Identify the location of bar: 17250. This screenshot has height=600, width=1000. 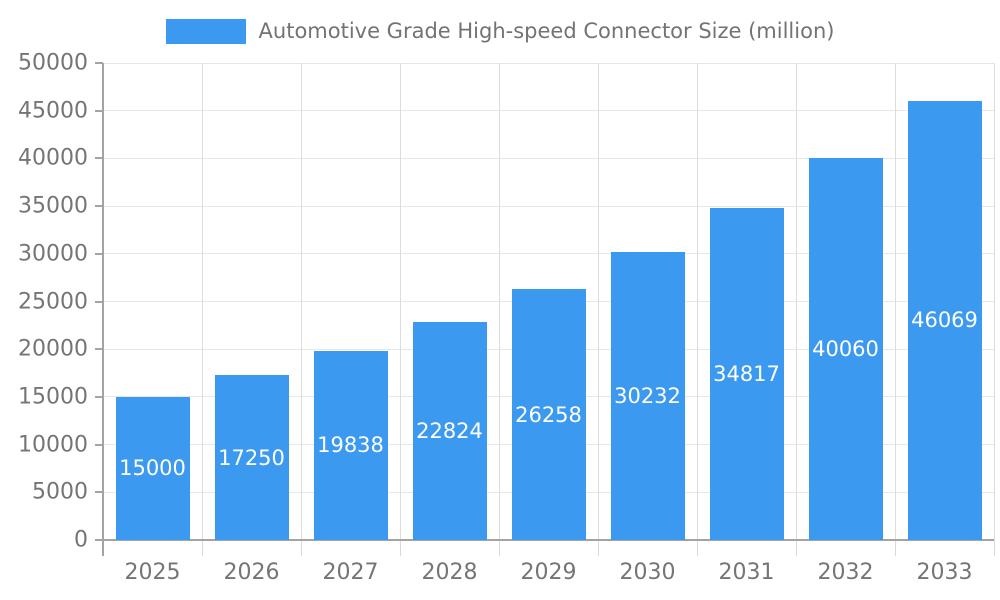
(251, 457).